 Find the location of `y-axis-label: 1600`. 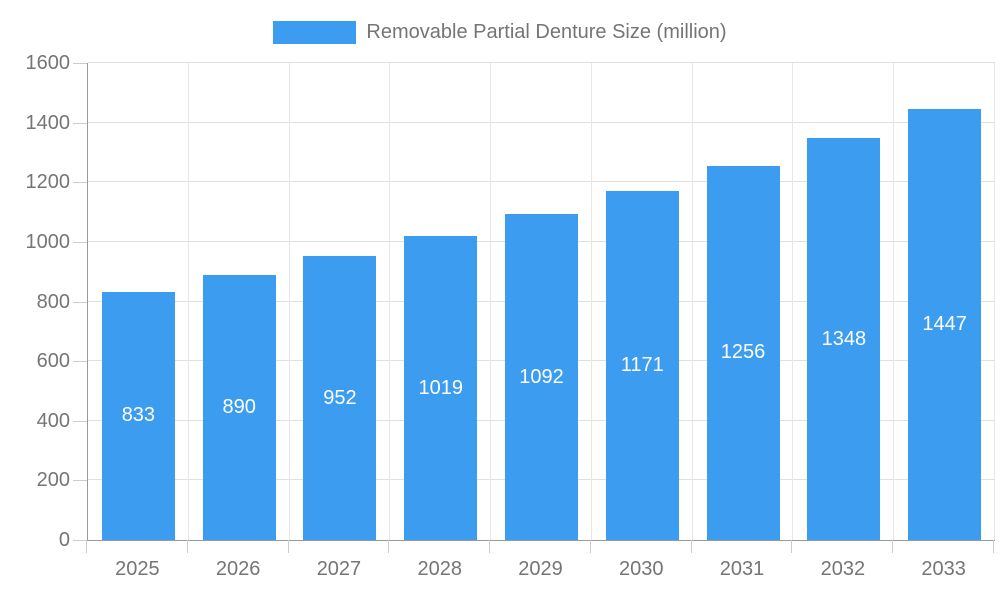

y-axis-label: 1600 is located at coordinates (48, 63).